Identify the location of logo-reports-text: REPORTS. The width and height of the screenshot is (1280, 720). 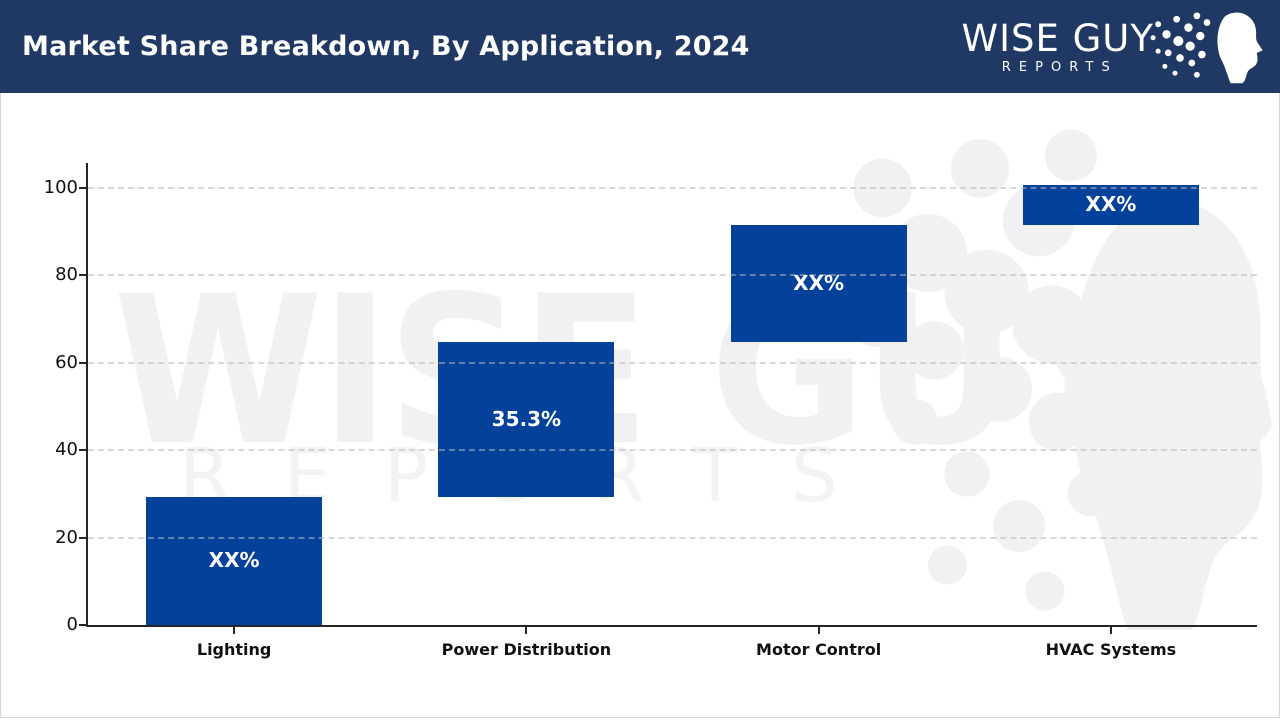
(1059, 67).